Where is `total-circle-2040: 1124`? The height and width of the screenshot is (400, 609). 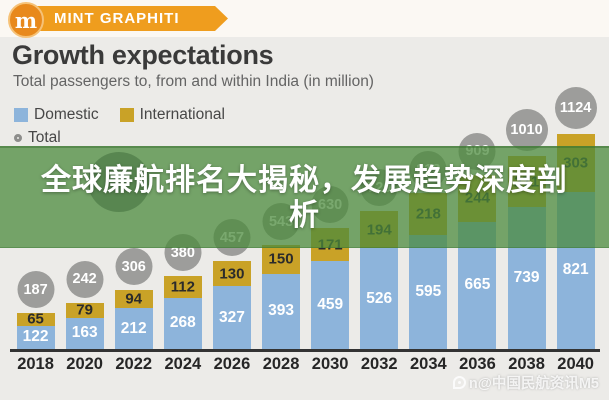 total-circle-2040: 1124 is located at coordinates (575, 107).